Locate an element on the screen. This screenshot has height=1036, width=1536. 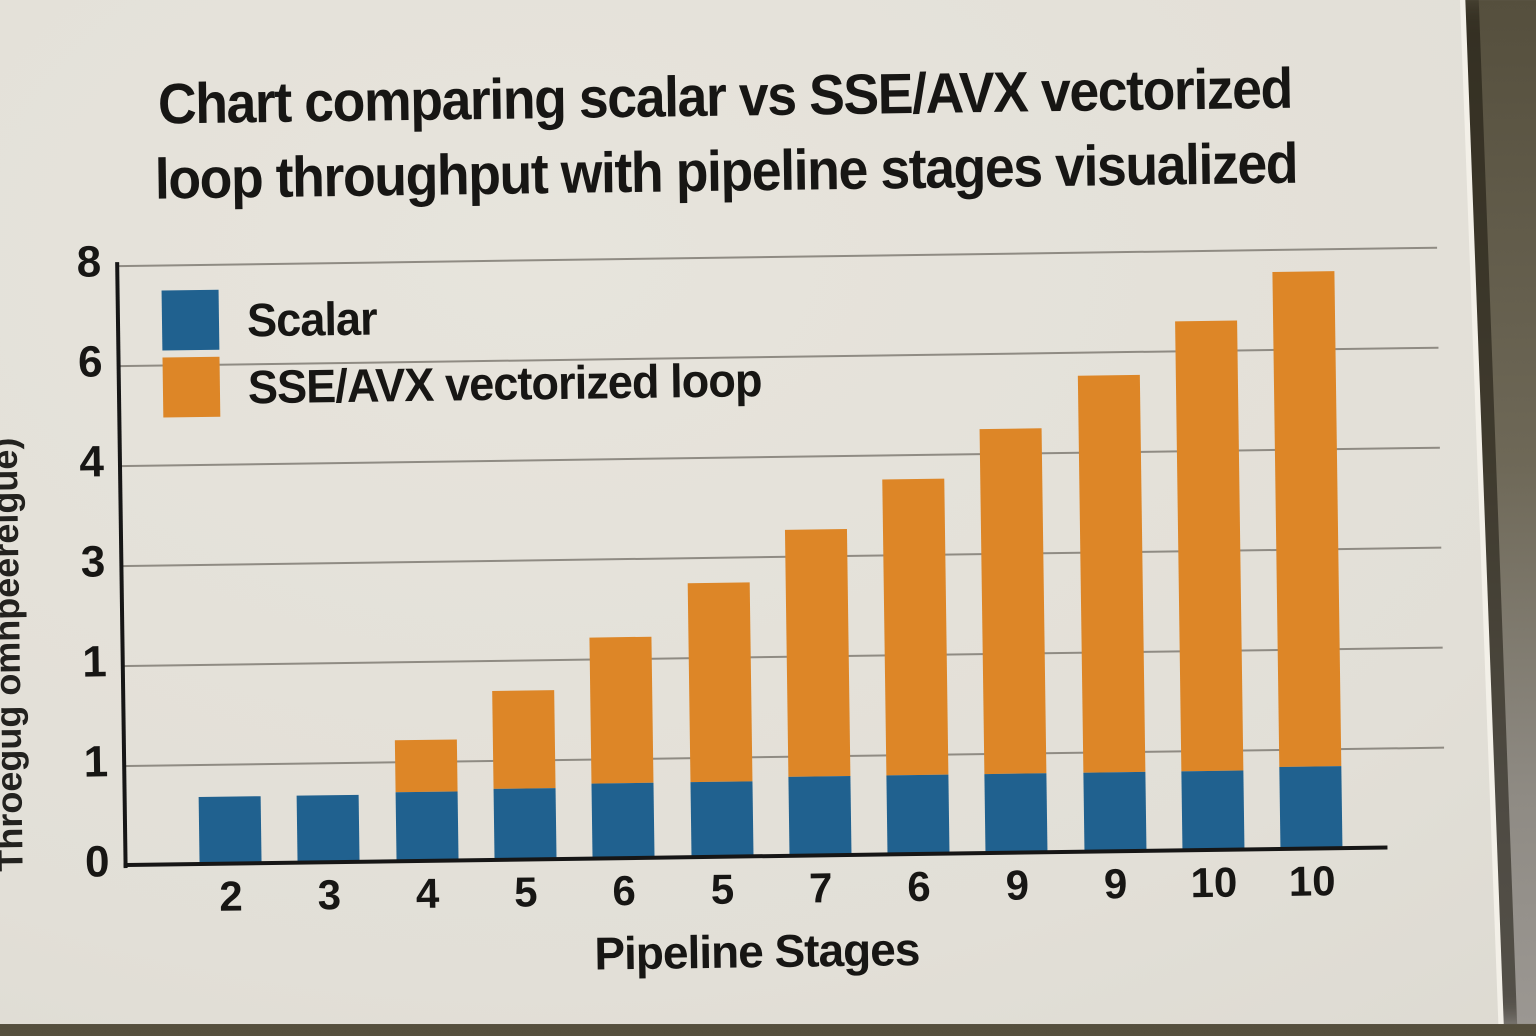
legend: Scalar SSE/AVX vectorized loop is located at coordinates (472, 353).